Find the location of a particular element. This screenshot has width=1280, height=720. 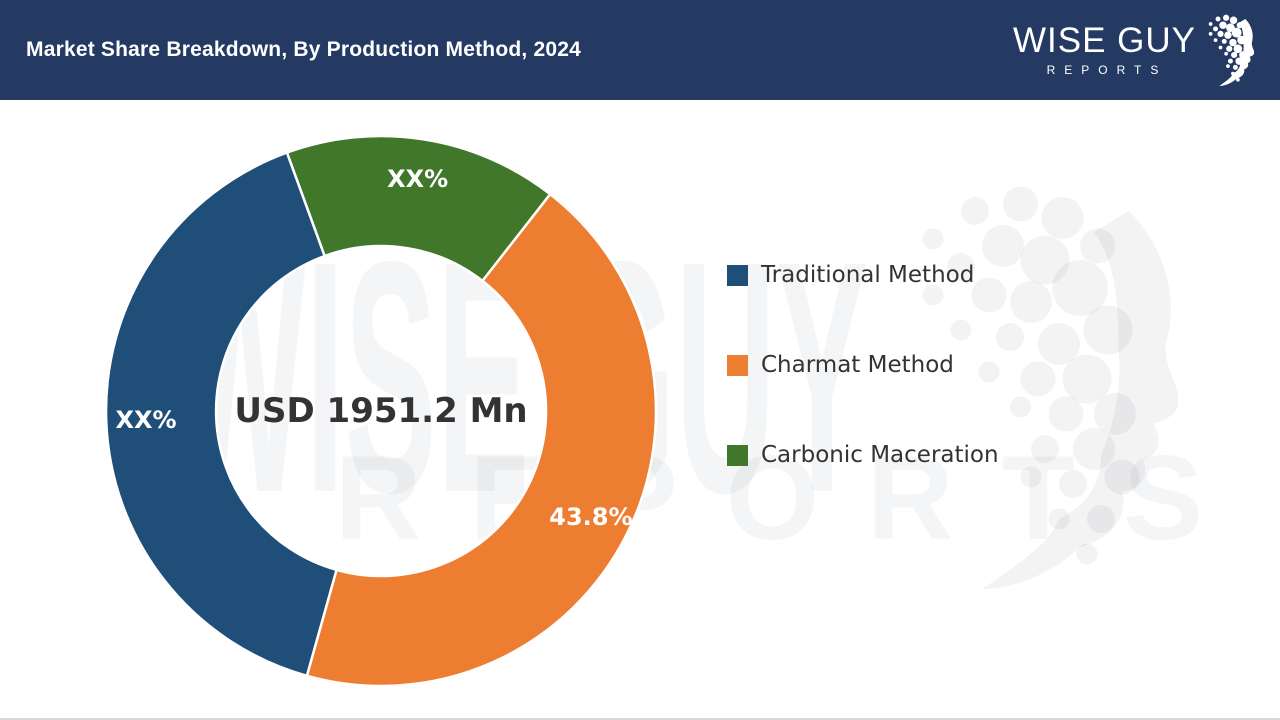

wiseguy-logo-text: WISE GUY REPORTS is located at coordinates (1104, 50).